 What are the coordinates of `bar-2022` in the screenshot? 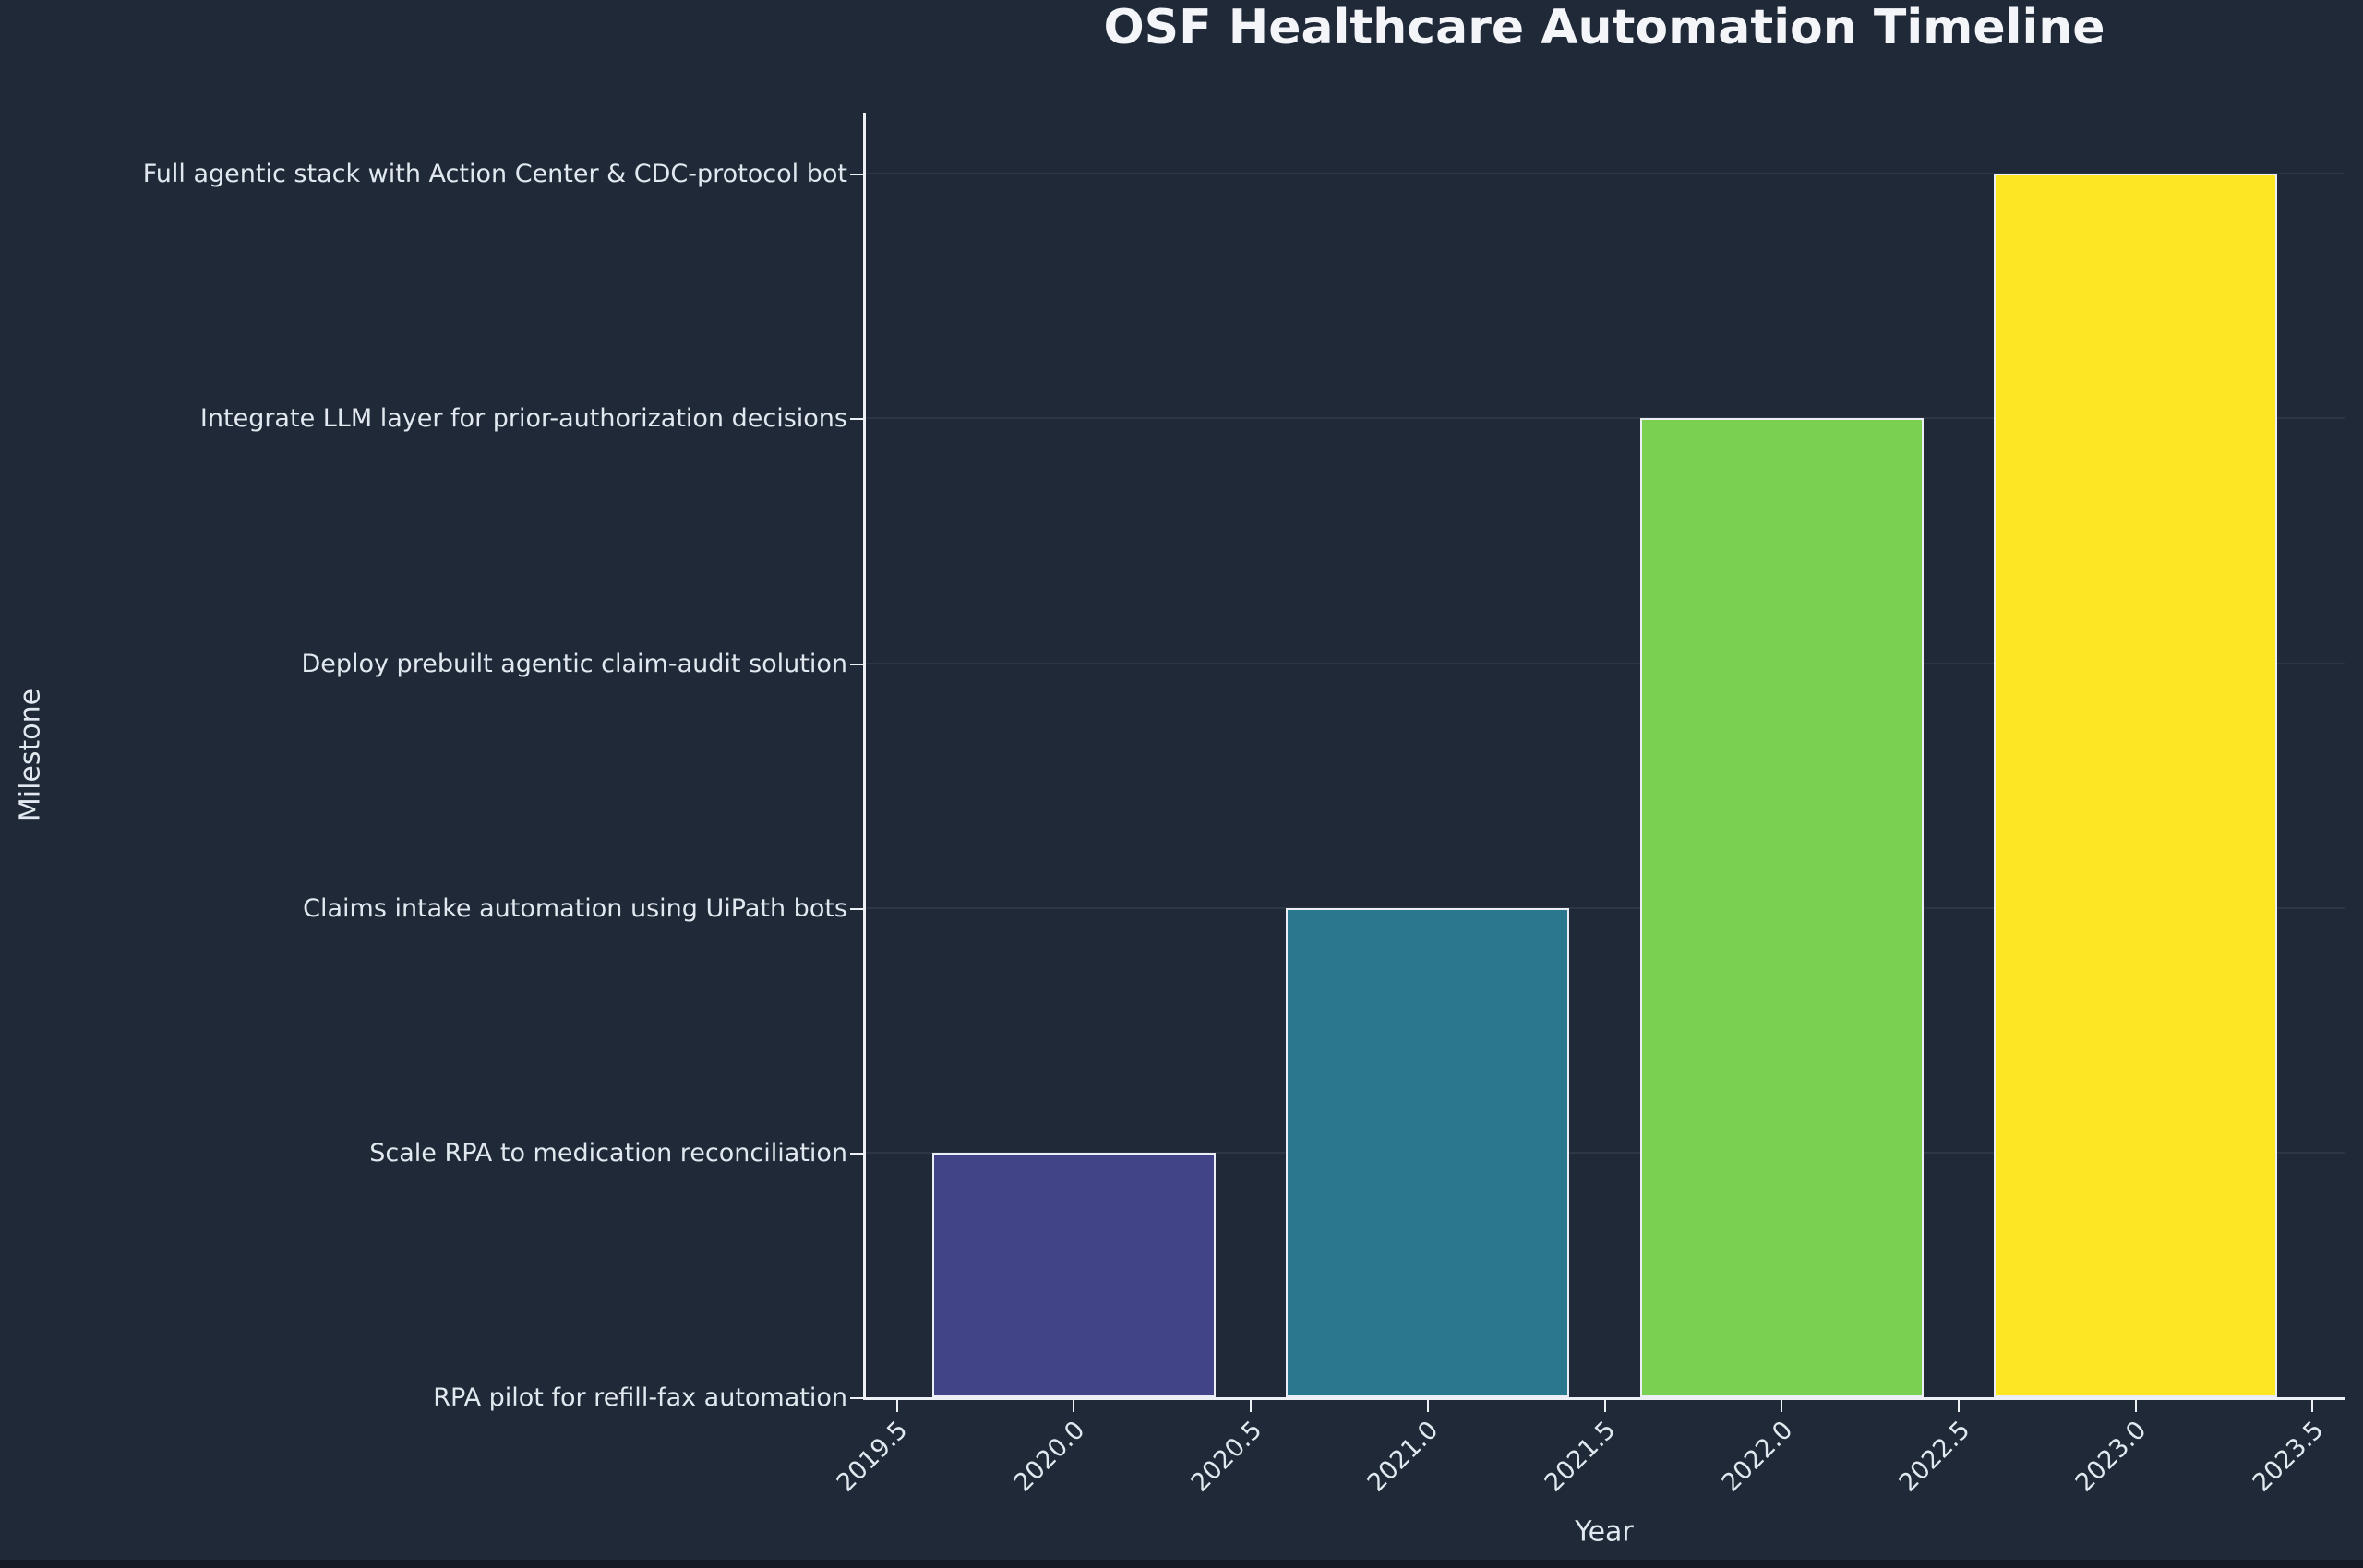 It's located at (1782, 908).